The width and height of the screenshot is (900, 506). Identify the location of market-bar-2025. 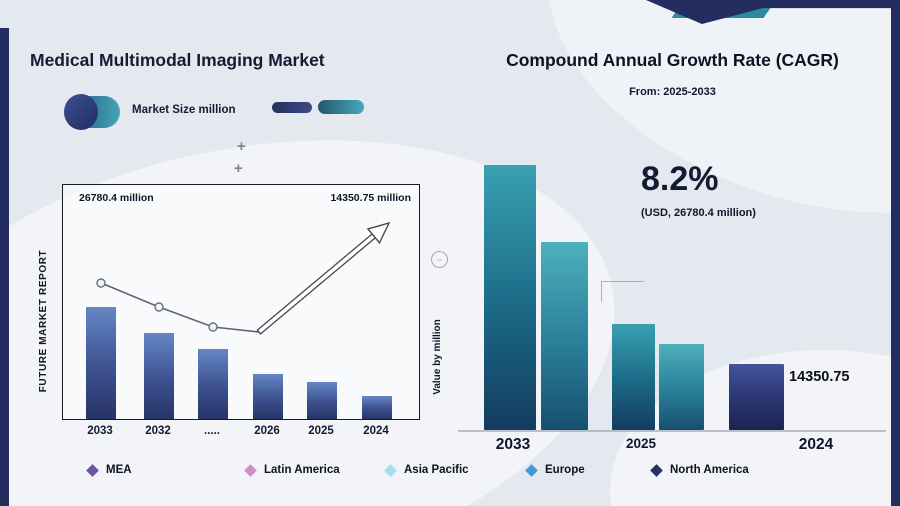
(322, 400).